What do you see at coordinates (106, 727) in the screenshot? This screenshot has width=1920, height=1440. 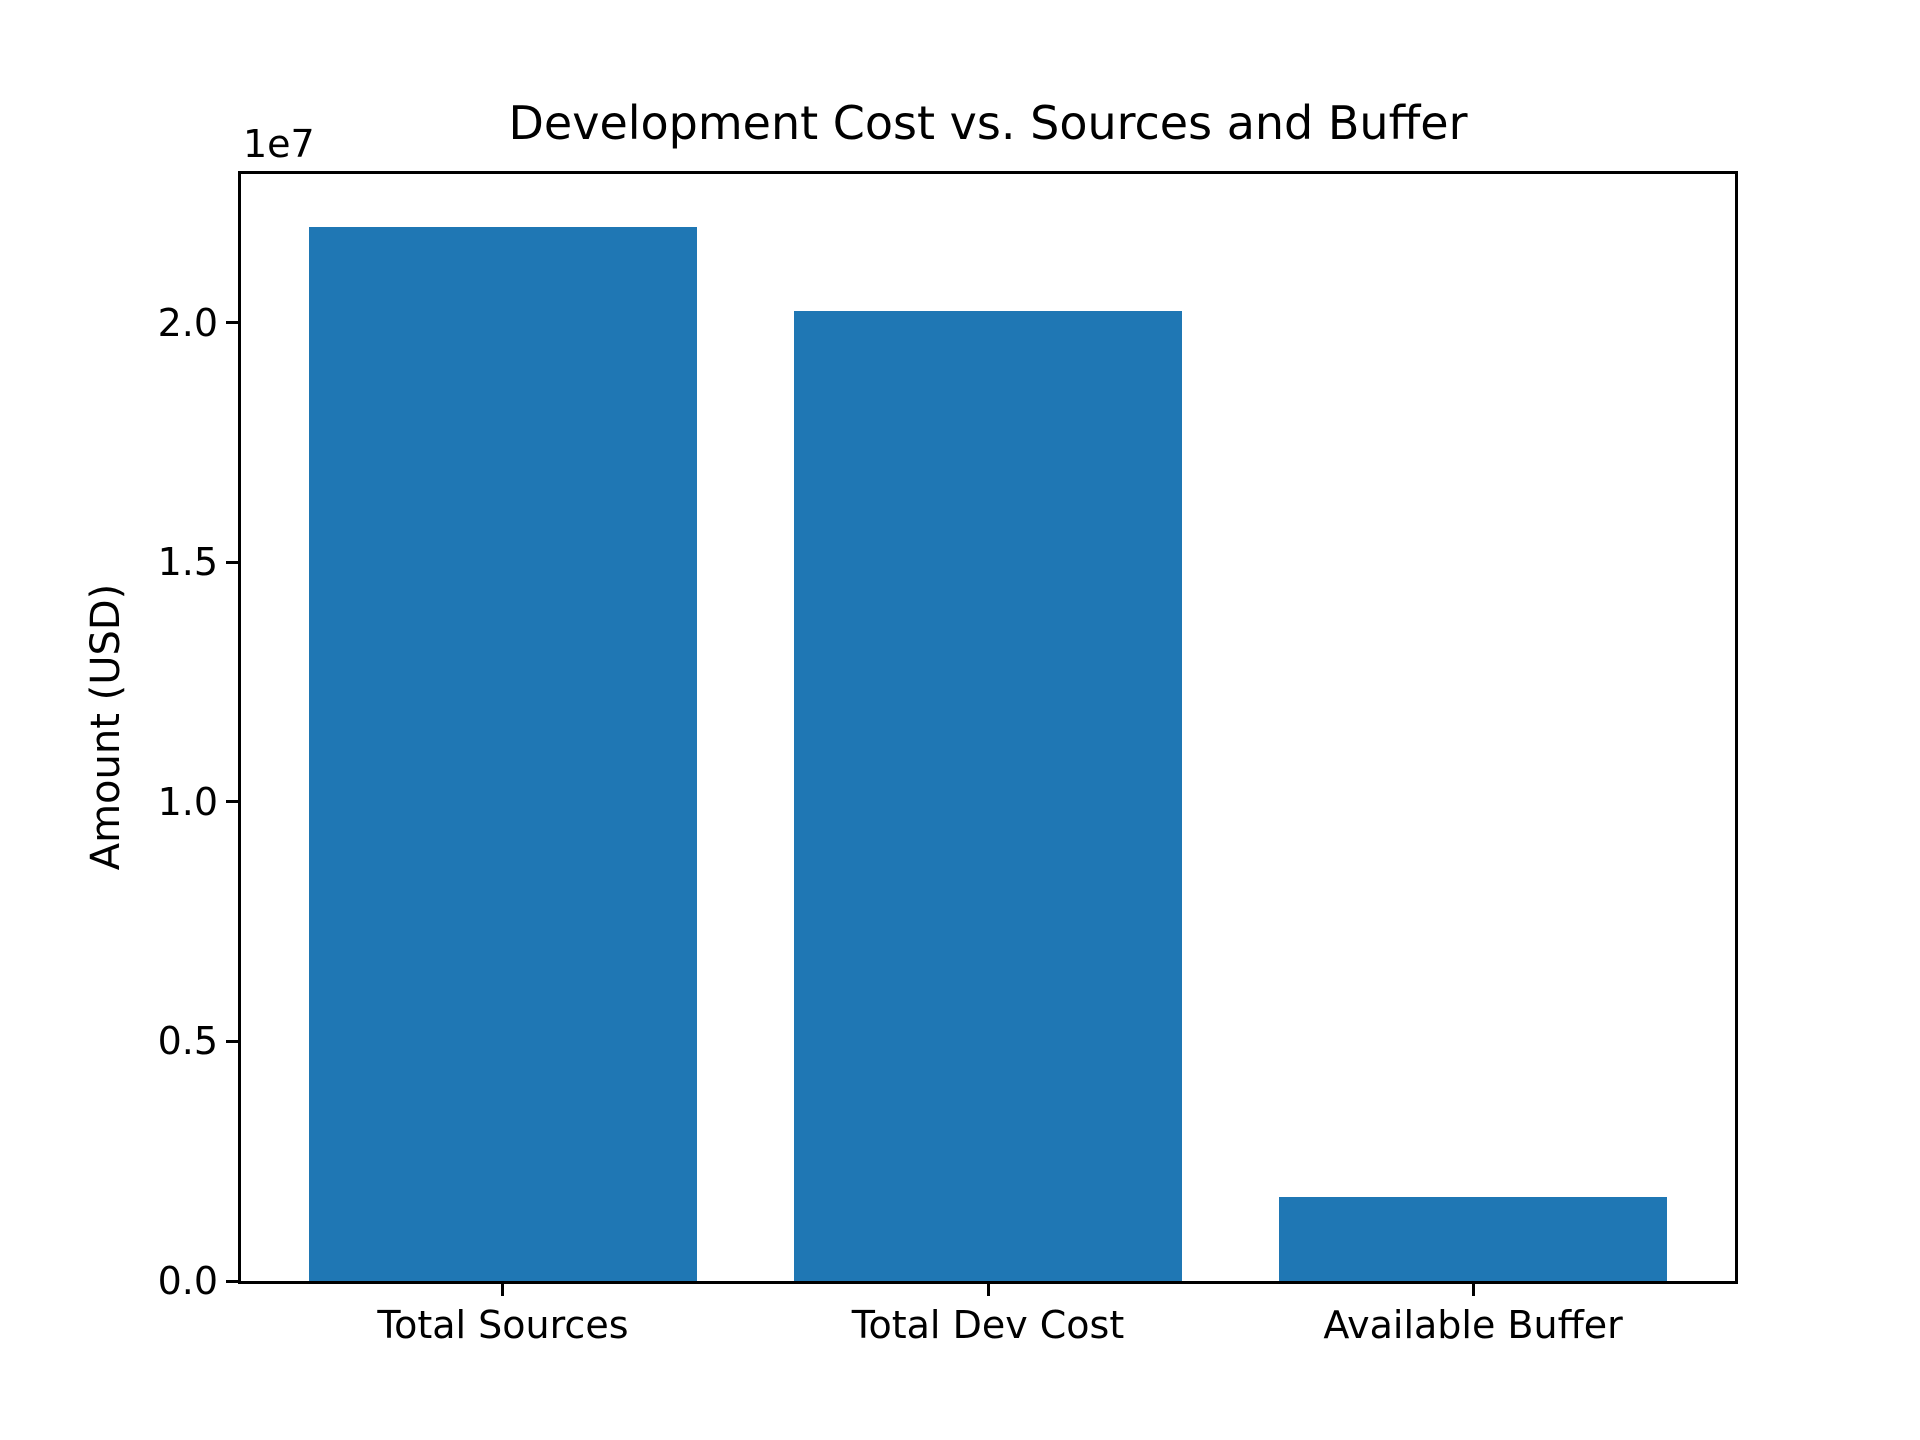 I see `y-axis-label: Amount (USD)` at bounding box center [106, 727].